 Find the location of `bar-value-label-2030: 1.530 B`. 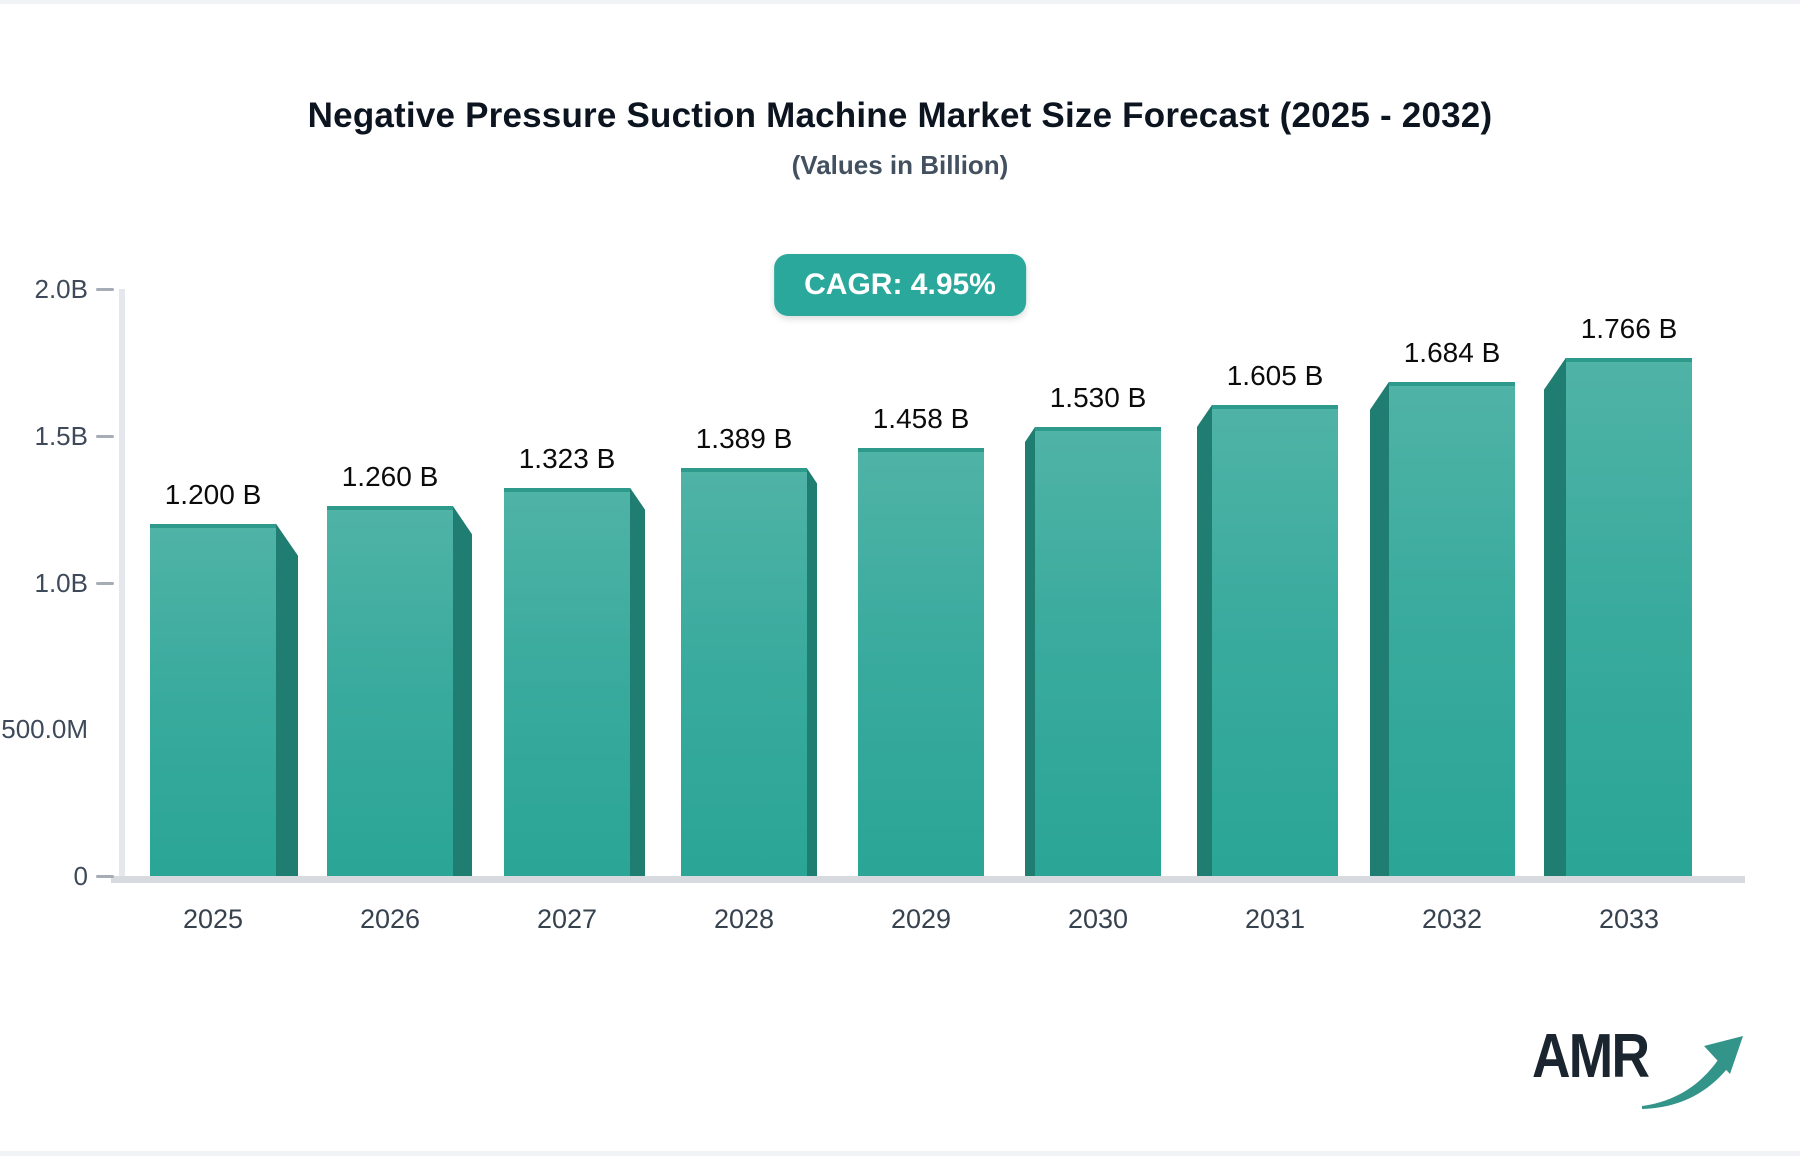

bar-value-label-2030: 1.530 B is located at coordinates (1098, 397).